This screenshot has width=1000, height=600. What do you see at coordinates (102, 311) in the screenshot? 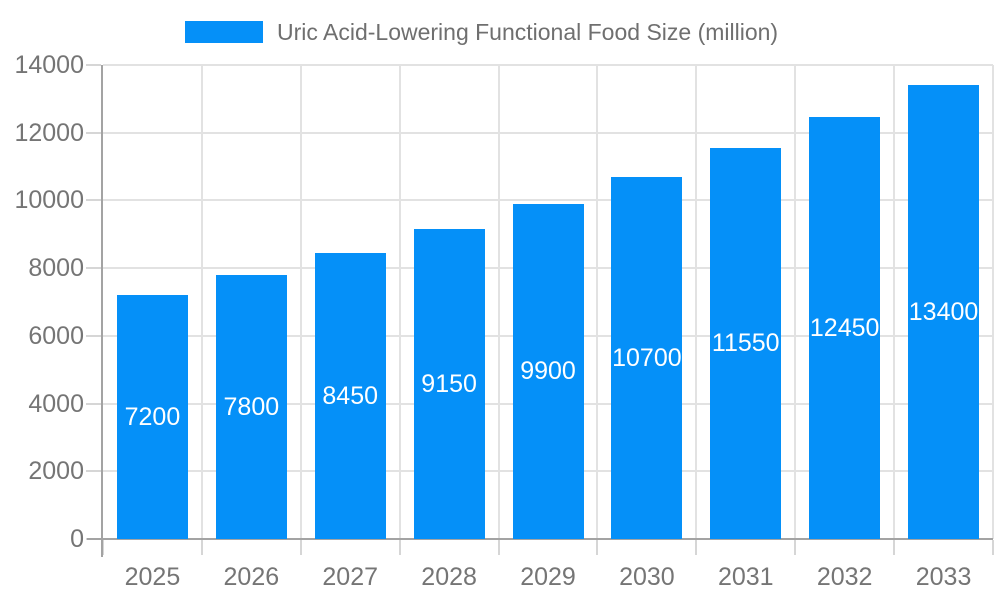
I see `y-axis-line` at bounding box center [102, 311].